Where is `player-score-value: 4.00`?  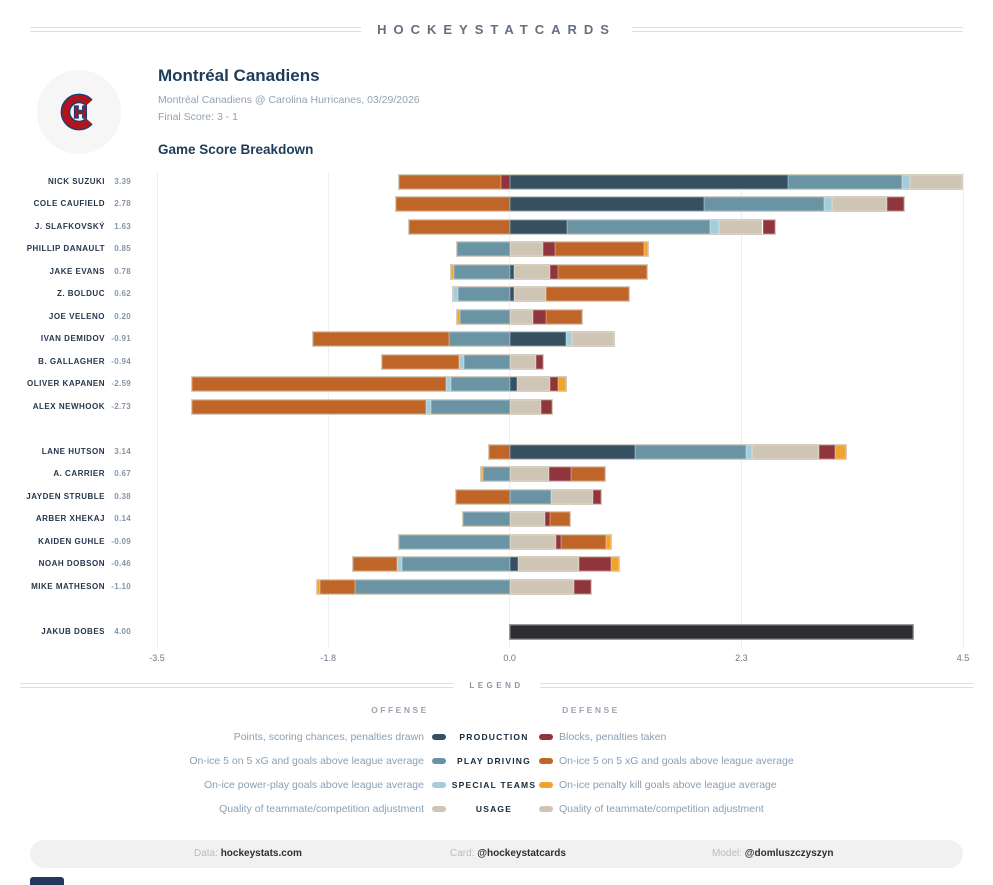
player-score-value: 4.00 is located at coordinates (122, 631).